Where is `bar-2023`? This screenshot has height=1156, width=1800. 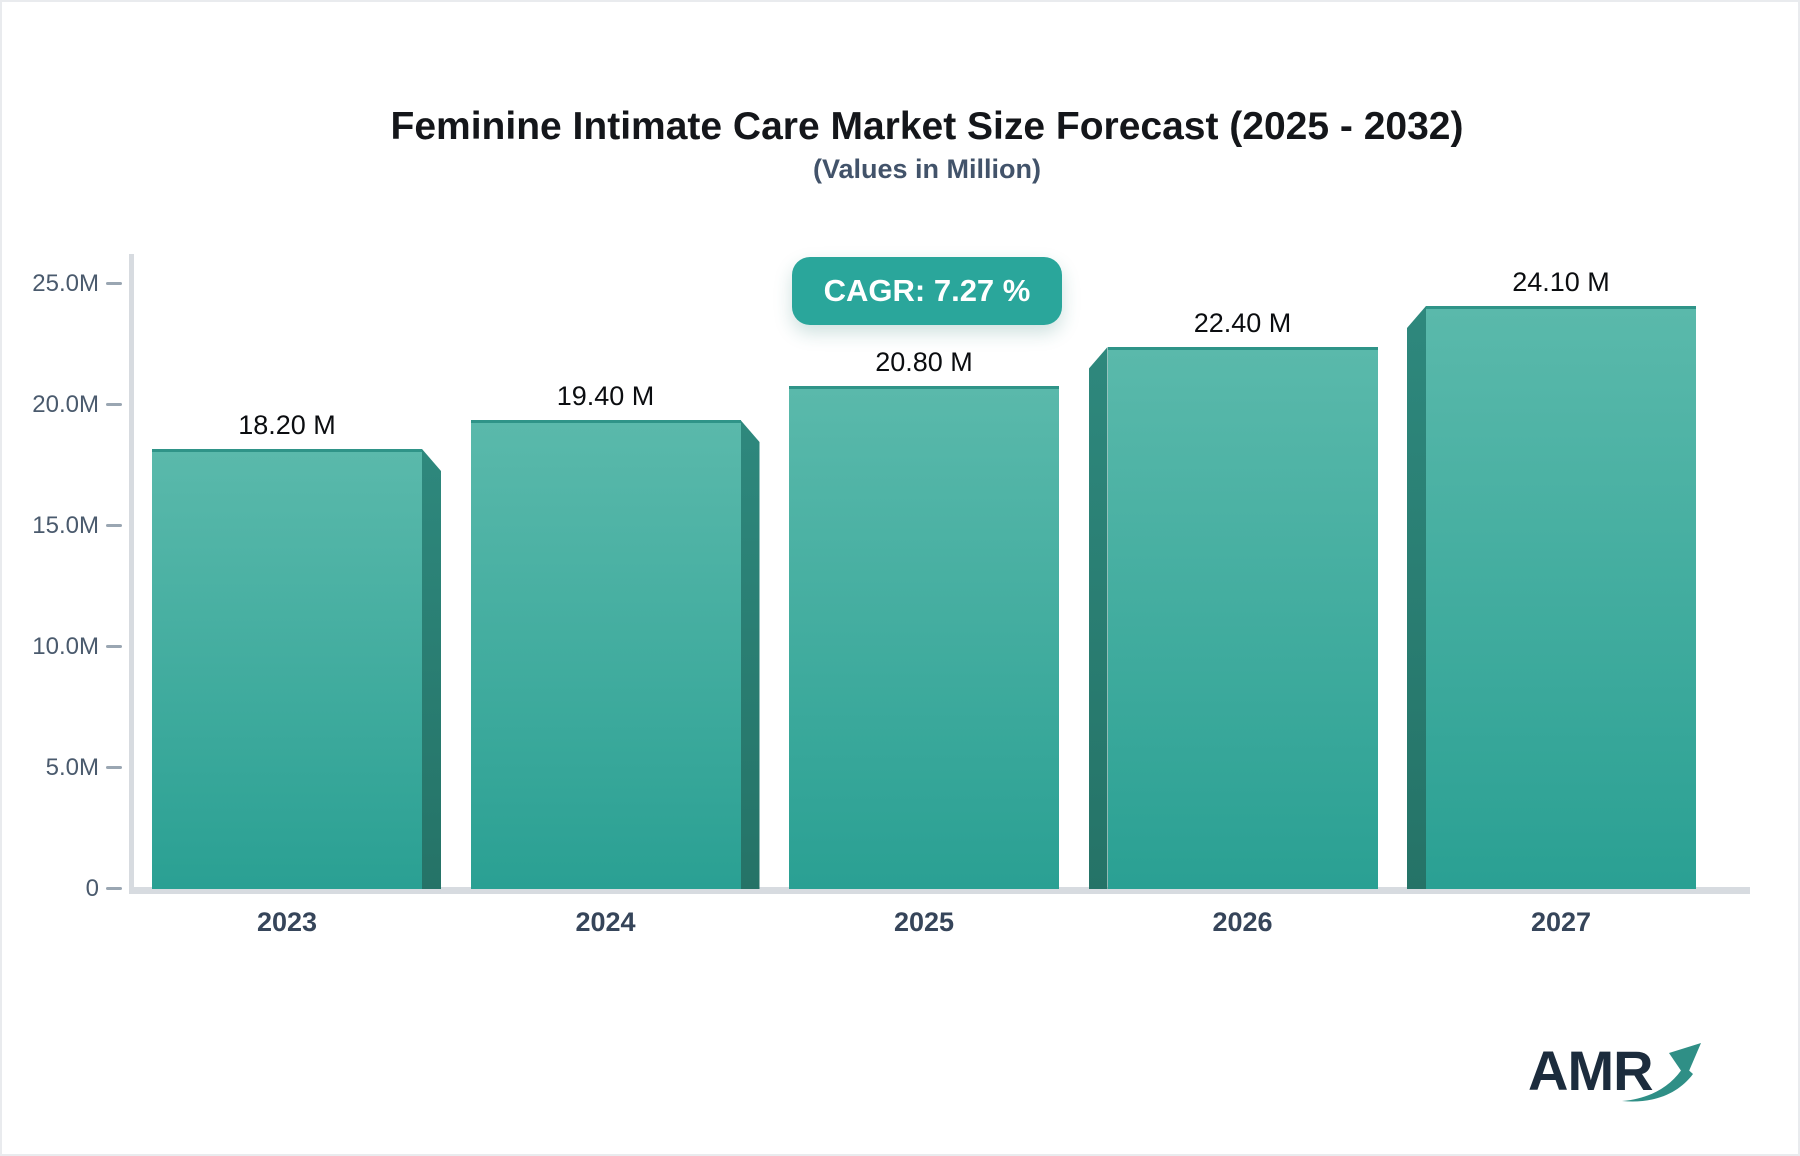 bar-2023 is located at coordinates (287, 669).